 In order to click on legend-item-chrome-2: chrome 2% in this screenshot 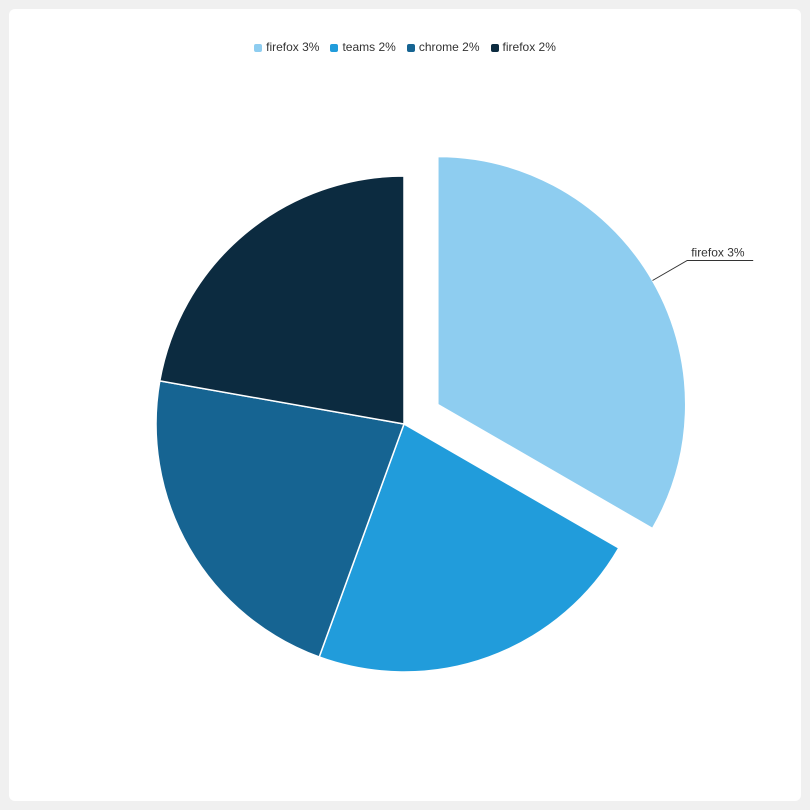, I will do `click(443, 47)`.